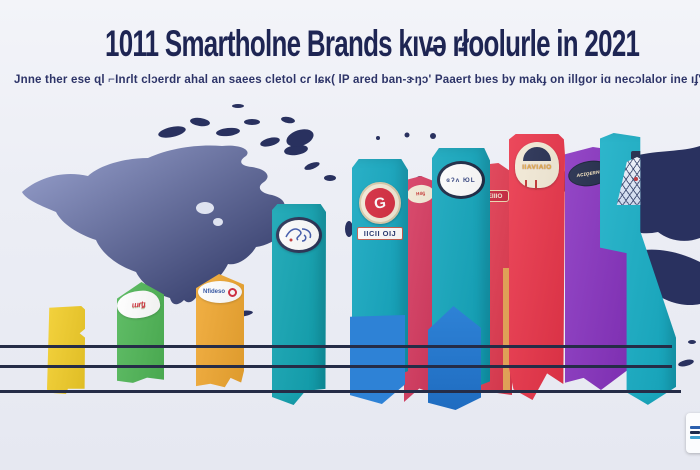 This screenshot has height=470, width=700. I want to click on brand-medallion-red: IIAVIAIO, so click(537, 165).